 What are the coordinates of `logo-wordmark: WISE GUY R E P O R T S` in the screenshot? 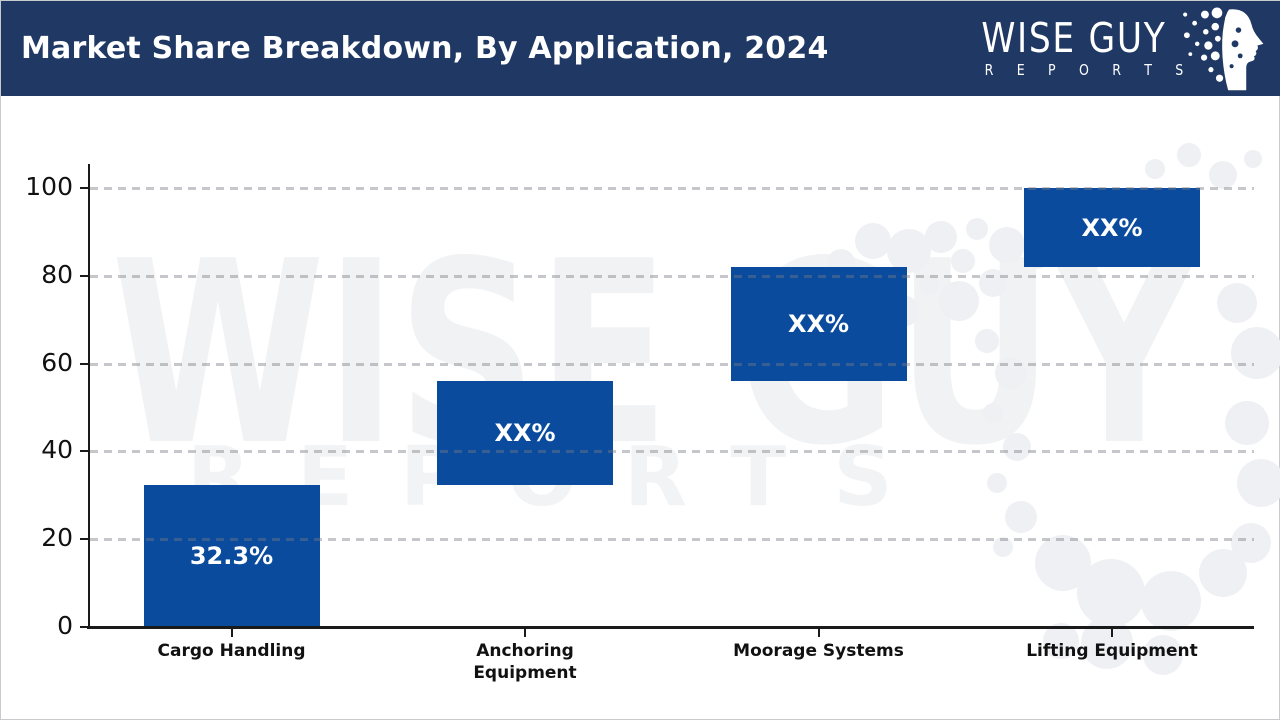 It's located at (1087, 47).